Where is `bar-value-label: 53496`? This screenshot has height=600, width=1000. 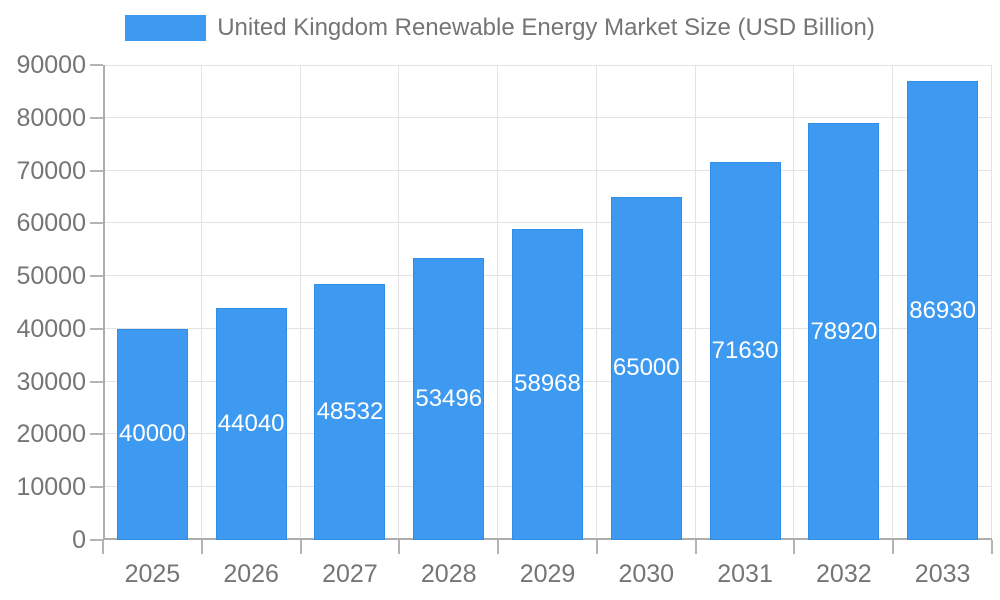 bar-value-label: 53496 is located at coordinates (449, 398).